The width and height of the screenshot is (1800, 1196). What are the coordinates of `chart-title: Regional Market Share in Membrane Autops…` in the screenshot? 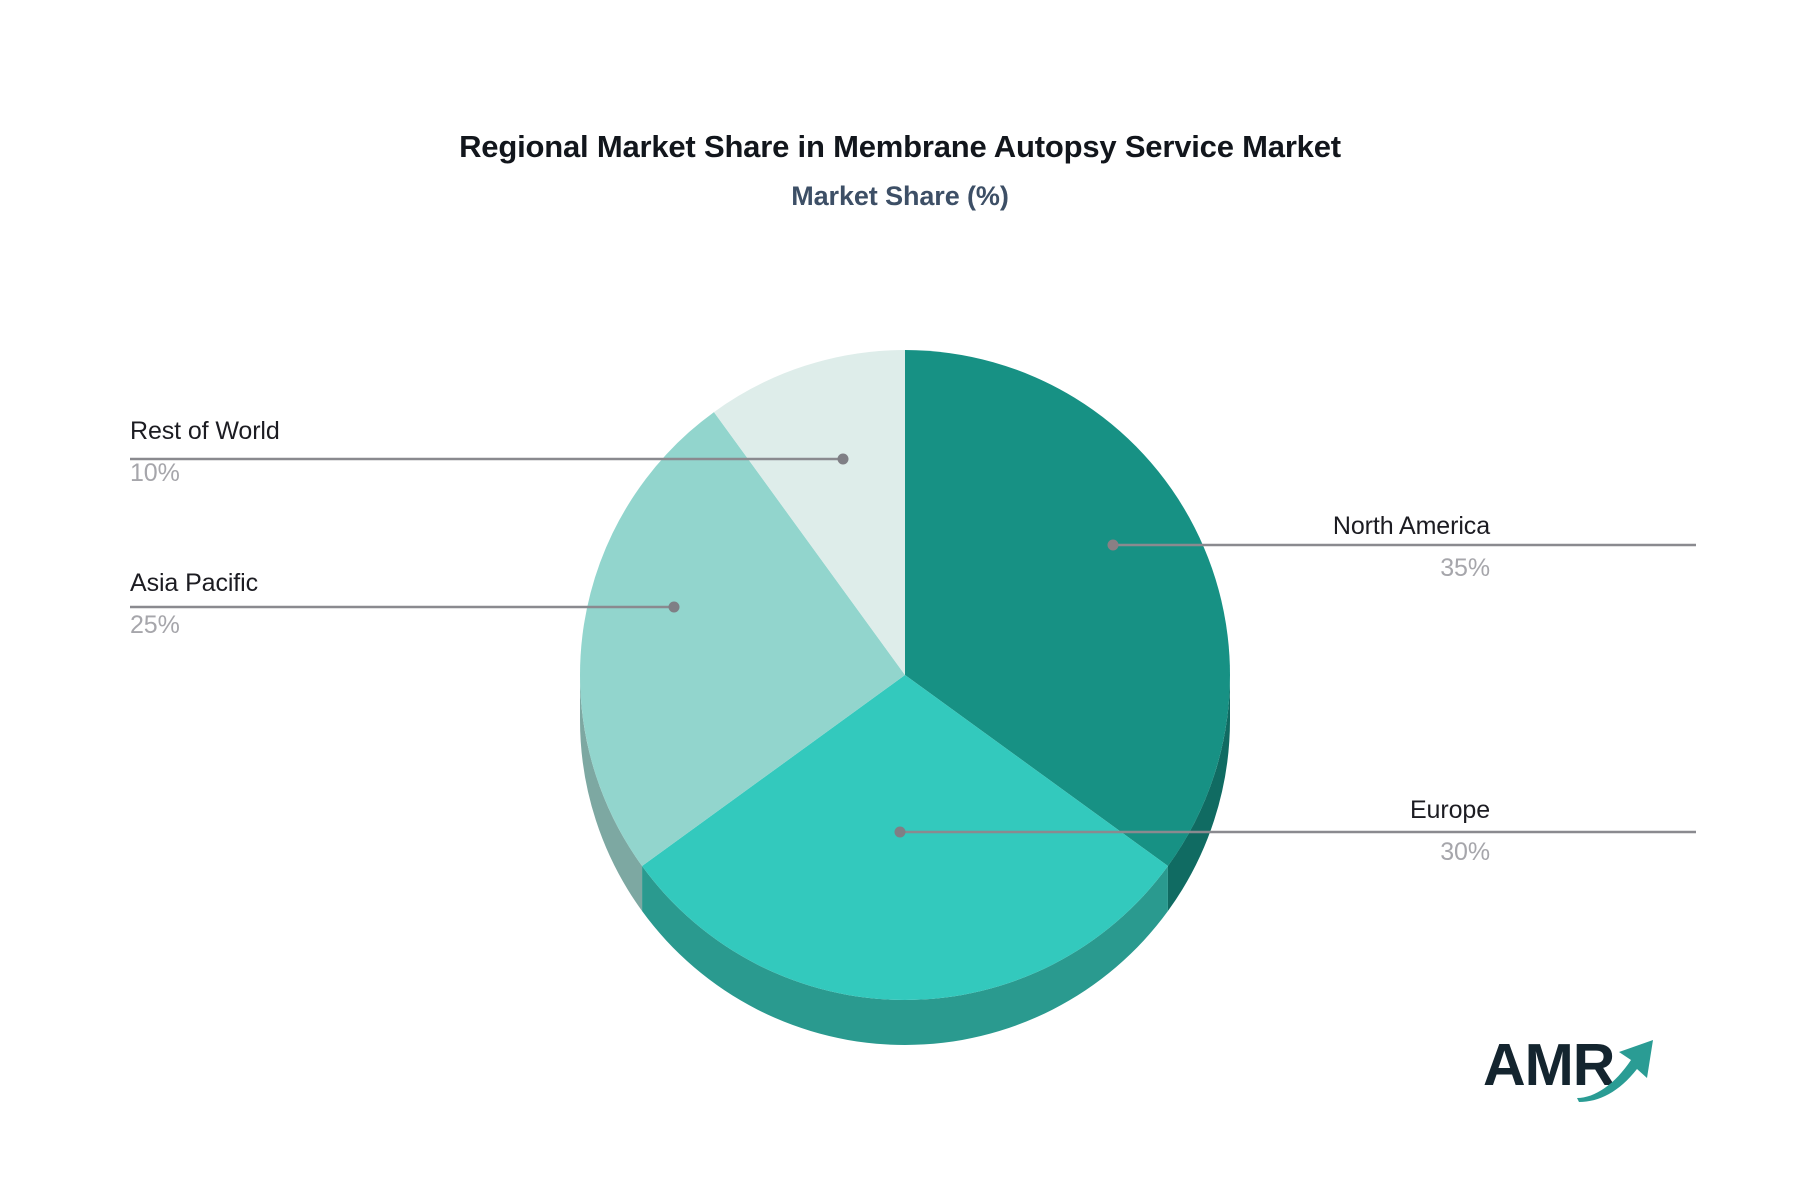 It's located at (900, 146).